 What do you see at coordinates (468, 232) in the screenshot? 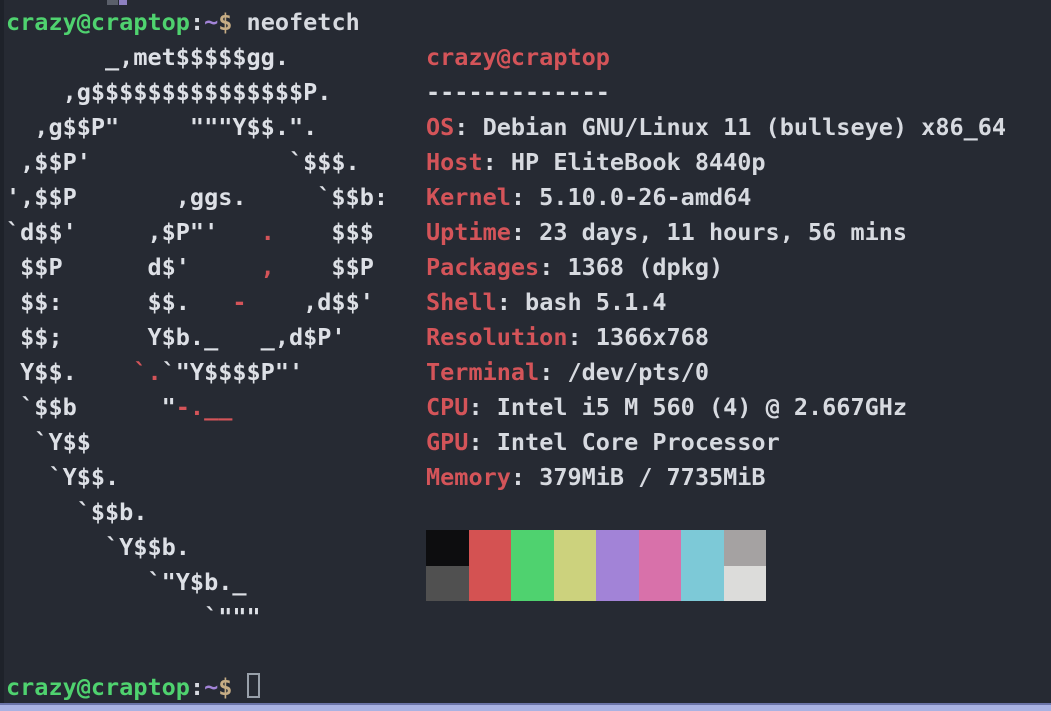
I see `info-label: Uptime` at bounding box center [468, 232].